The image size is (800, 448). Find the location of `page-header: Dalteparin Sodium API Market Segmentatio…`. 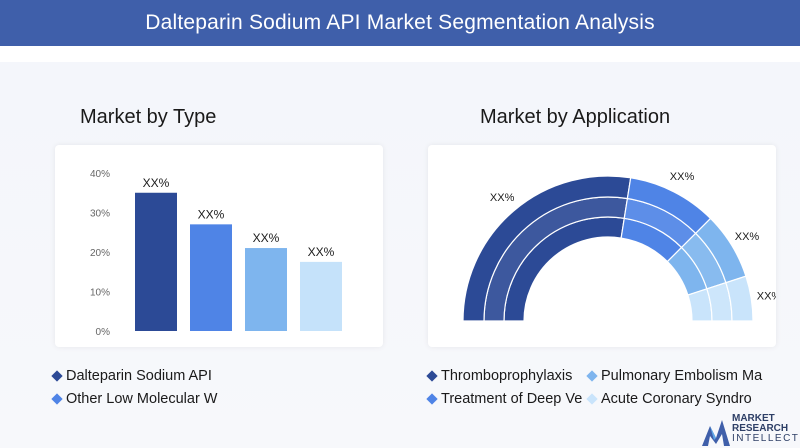

page-header: Dalteparin Sodium API Market Segmentatio… is located at coordinates (400, 23).